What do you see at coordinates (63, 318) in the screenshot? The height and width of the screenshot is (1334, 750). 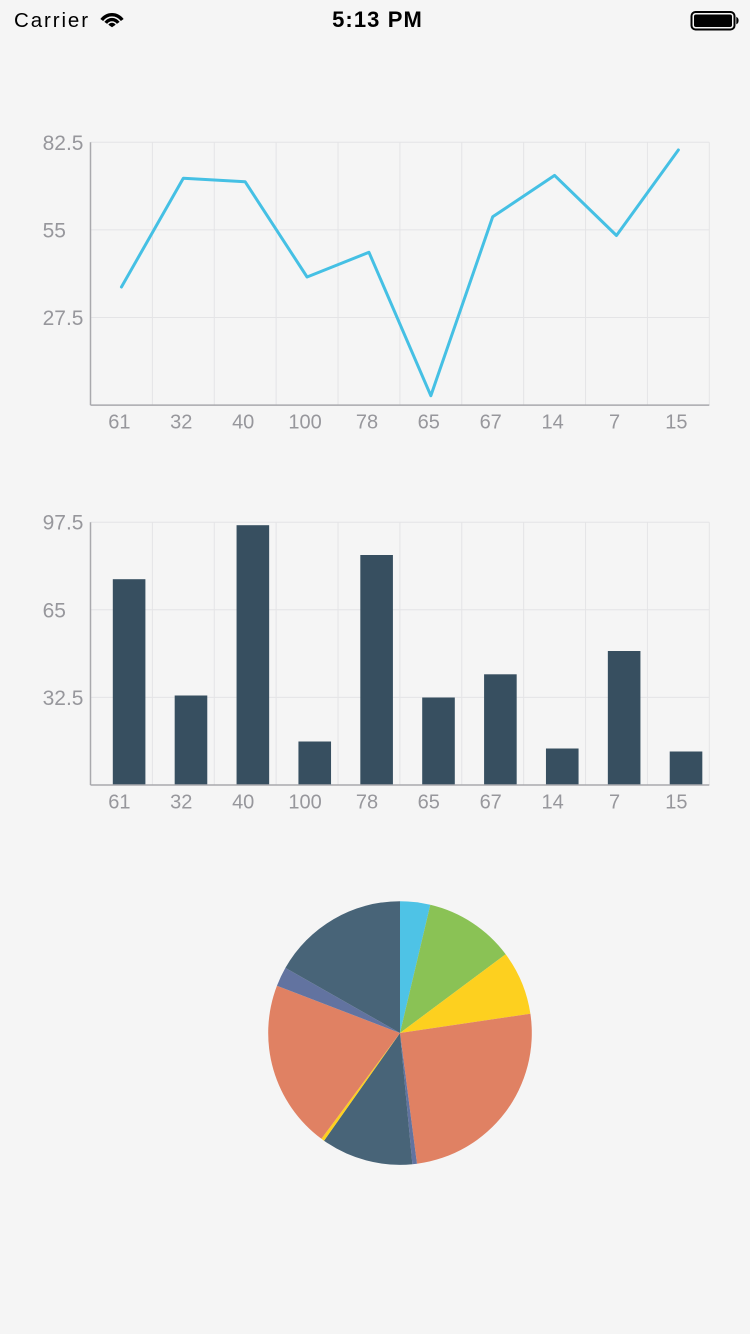 I see `svg-text: 27.5` at bounding box center [63, 318].